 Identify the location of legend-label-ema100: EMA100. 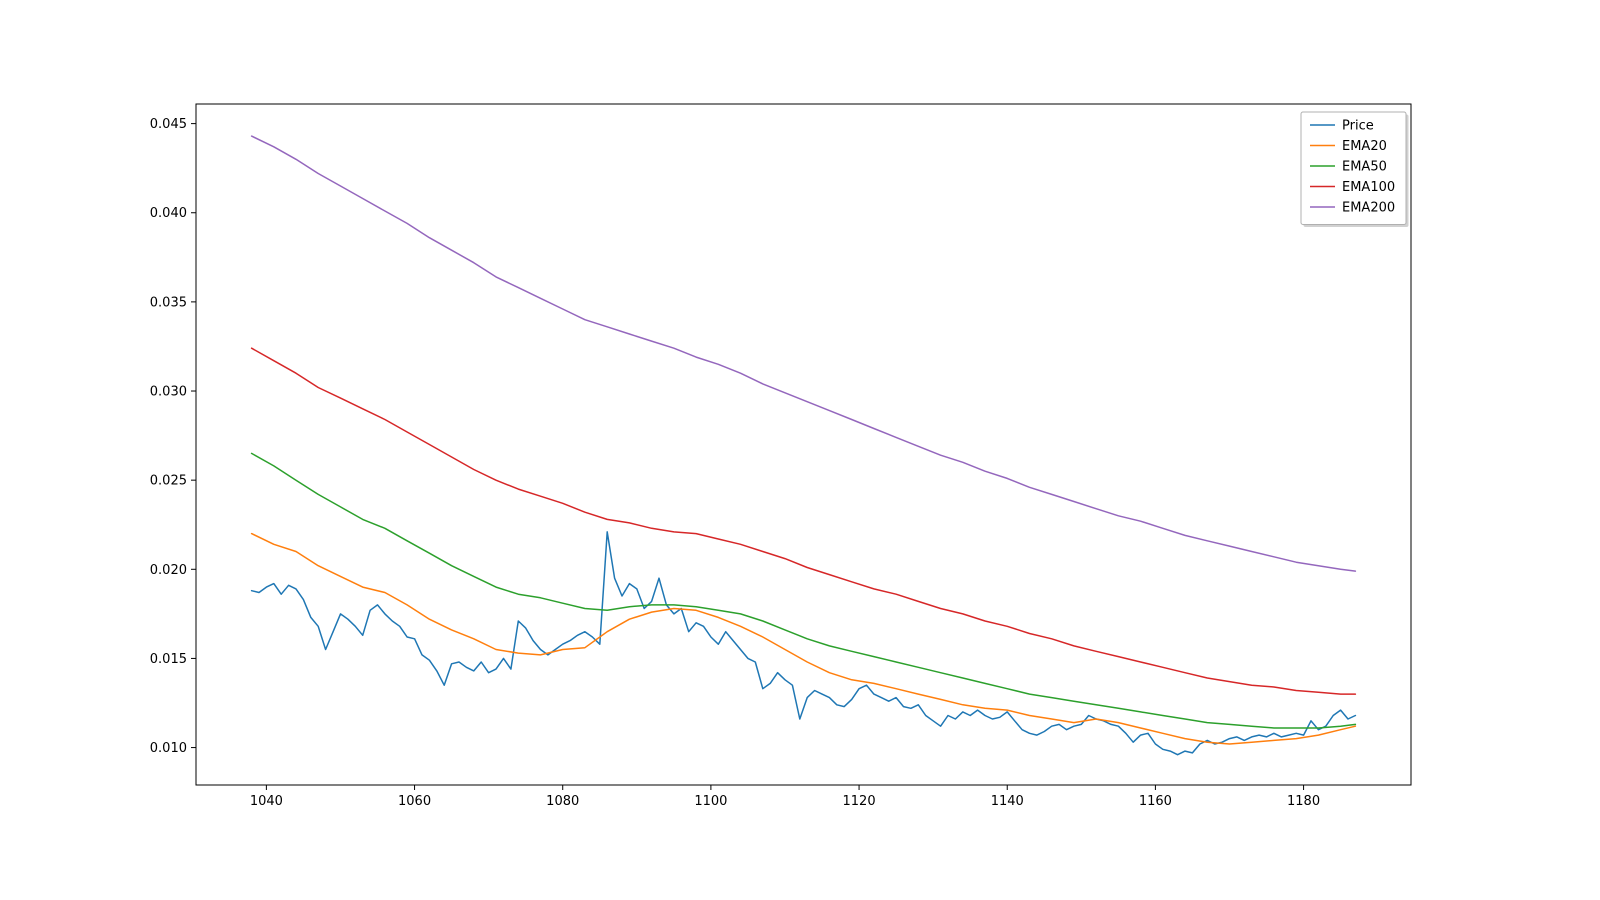
(1368, 187).